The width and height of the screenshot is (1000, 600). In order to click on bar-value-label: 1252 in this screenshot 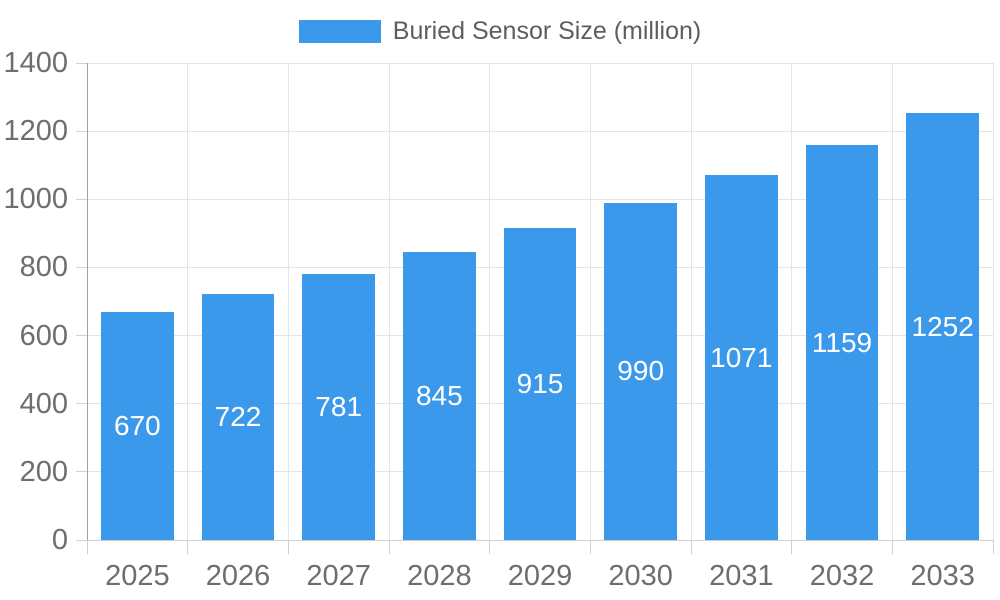, I will do `click(942, 326)`.